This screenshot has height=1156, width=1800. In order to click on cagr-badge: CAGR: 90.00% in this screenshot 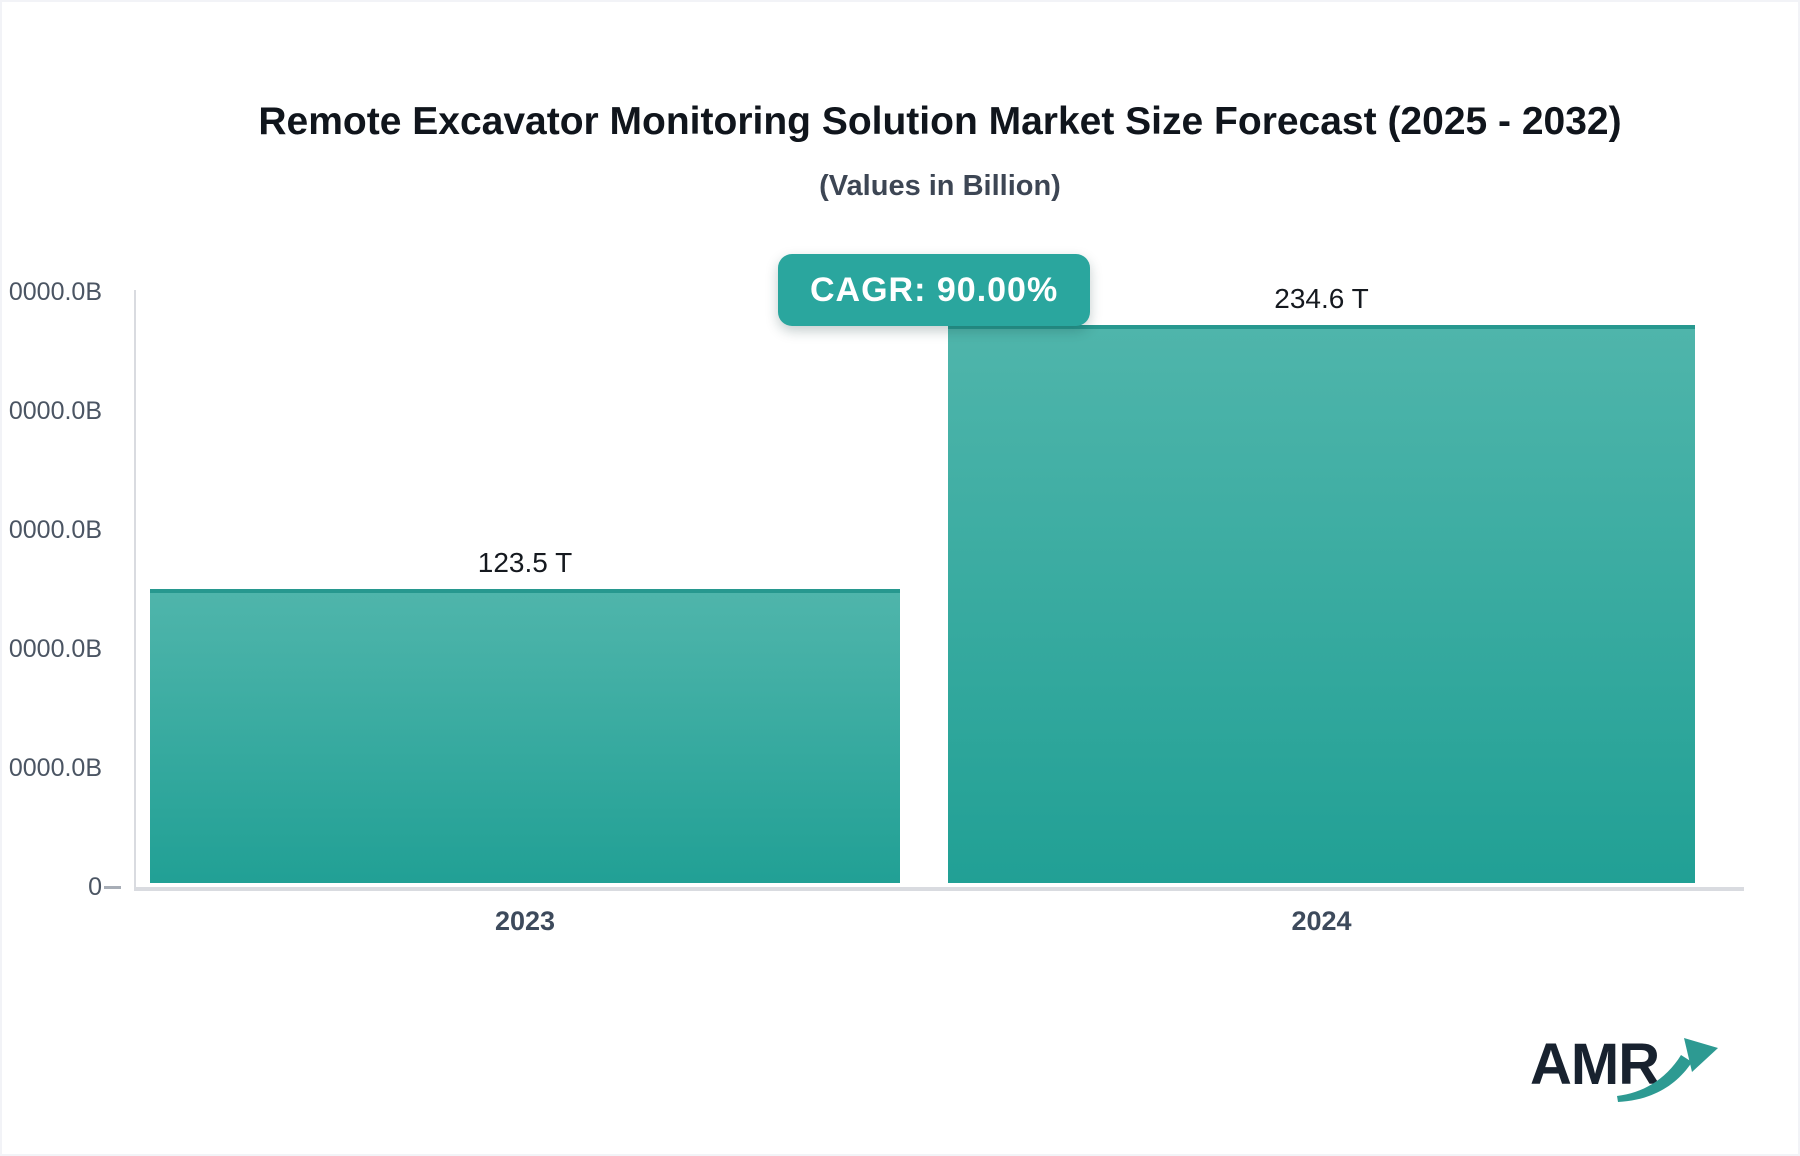, I will do `click(934, 290)`.